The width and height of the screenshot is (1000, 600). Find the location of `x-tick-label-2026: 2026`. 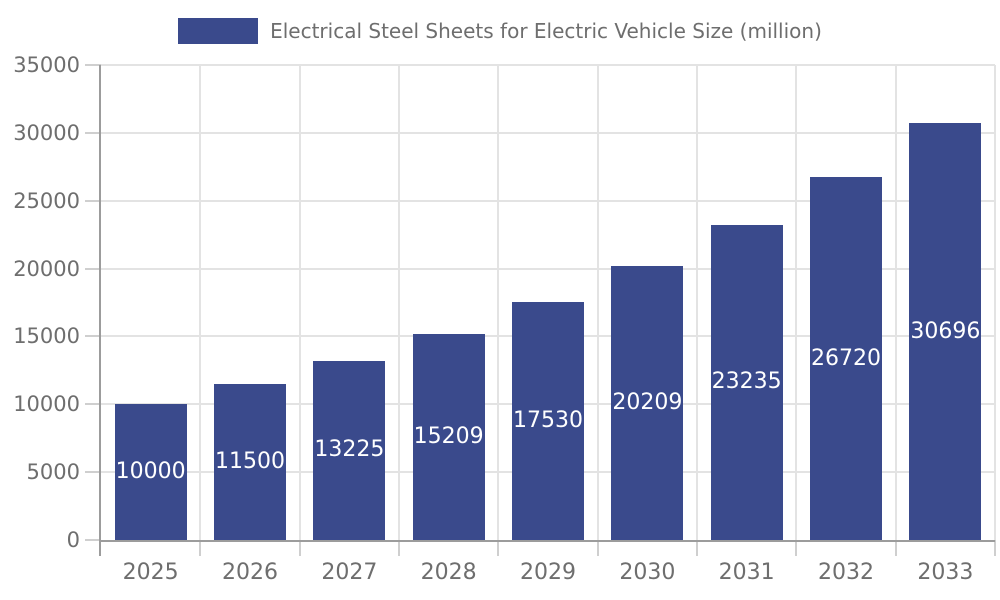

x-tick-label-2026: 2026 is located at coordinates (250, 572).